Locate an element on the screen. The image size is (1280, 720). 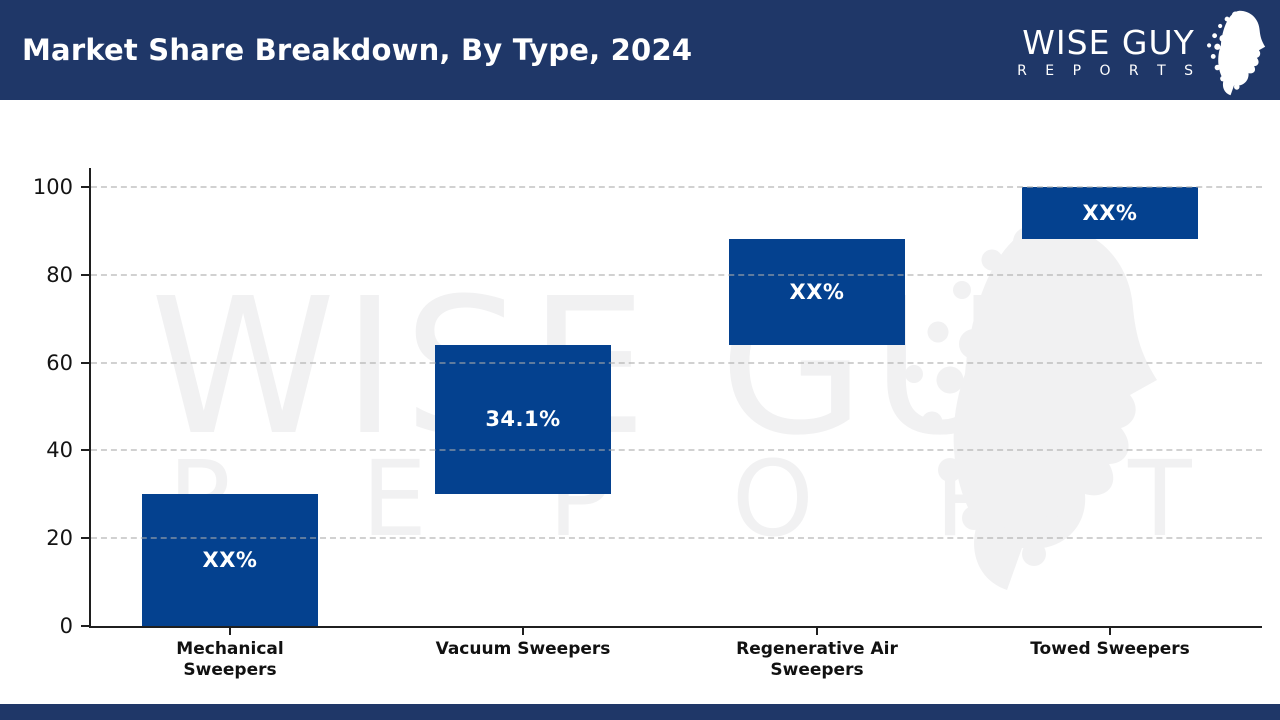
y-axis-line is located at coordinates (90, 398).